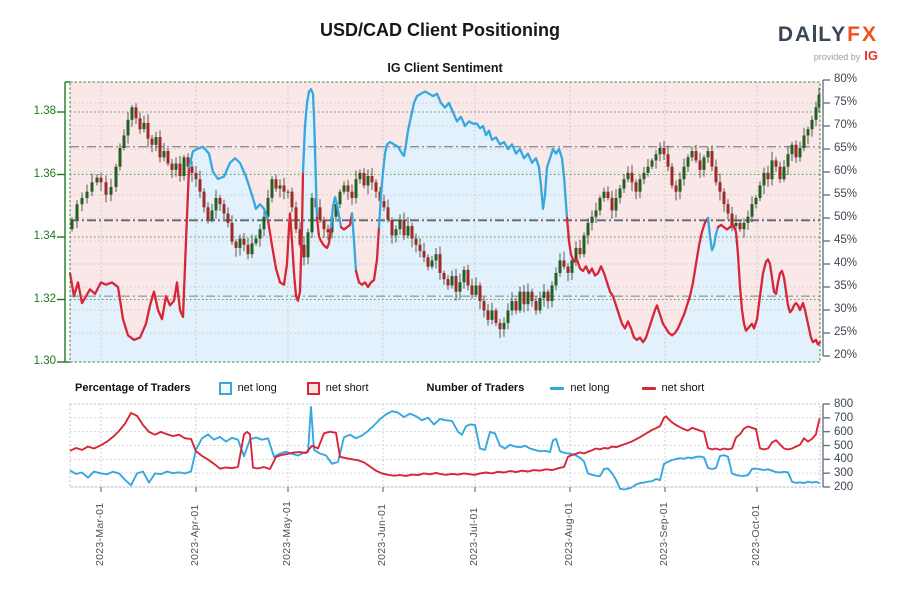 The image size is (900, 600). Describe the element at coordinates (648, 388) in the screenshot. I see `net-short-line-icon` at that location.